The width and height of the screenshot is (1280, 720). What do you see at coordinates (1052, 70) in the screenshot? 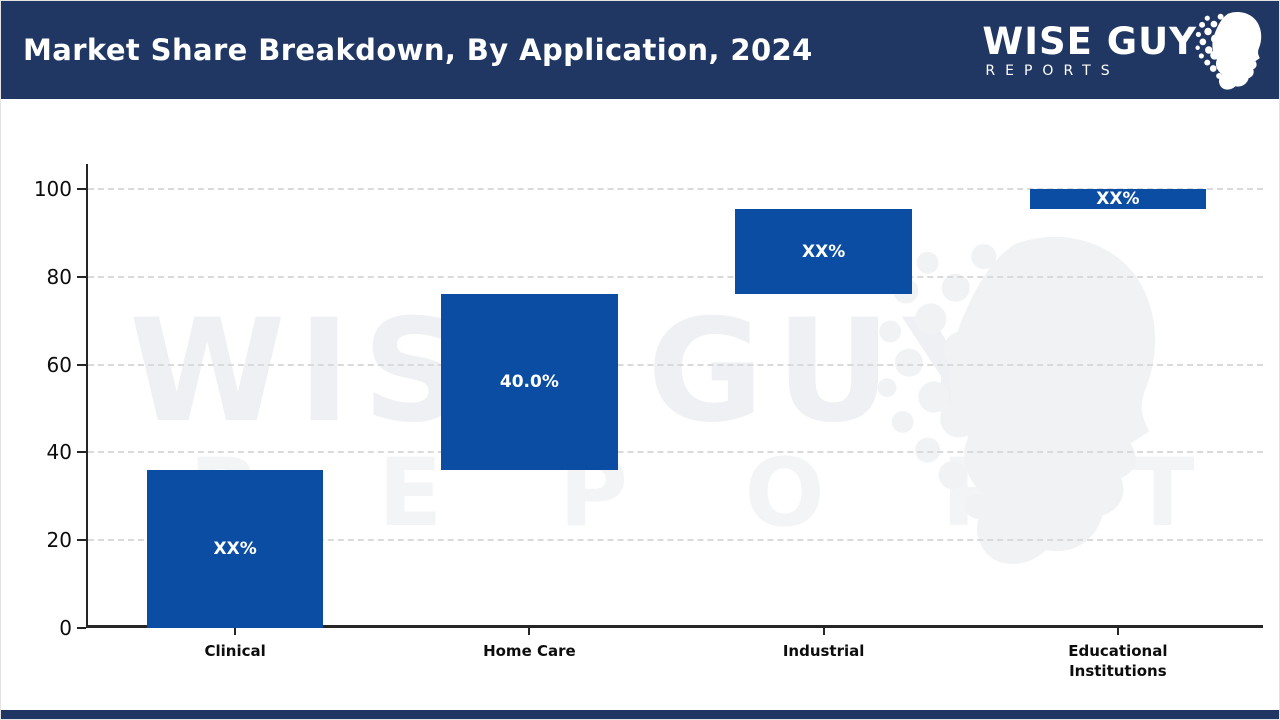
I see `logo-subtitle: REPORTS` at bounding box center [1052, 70].